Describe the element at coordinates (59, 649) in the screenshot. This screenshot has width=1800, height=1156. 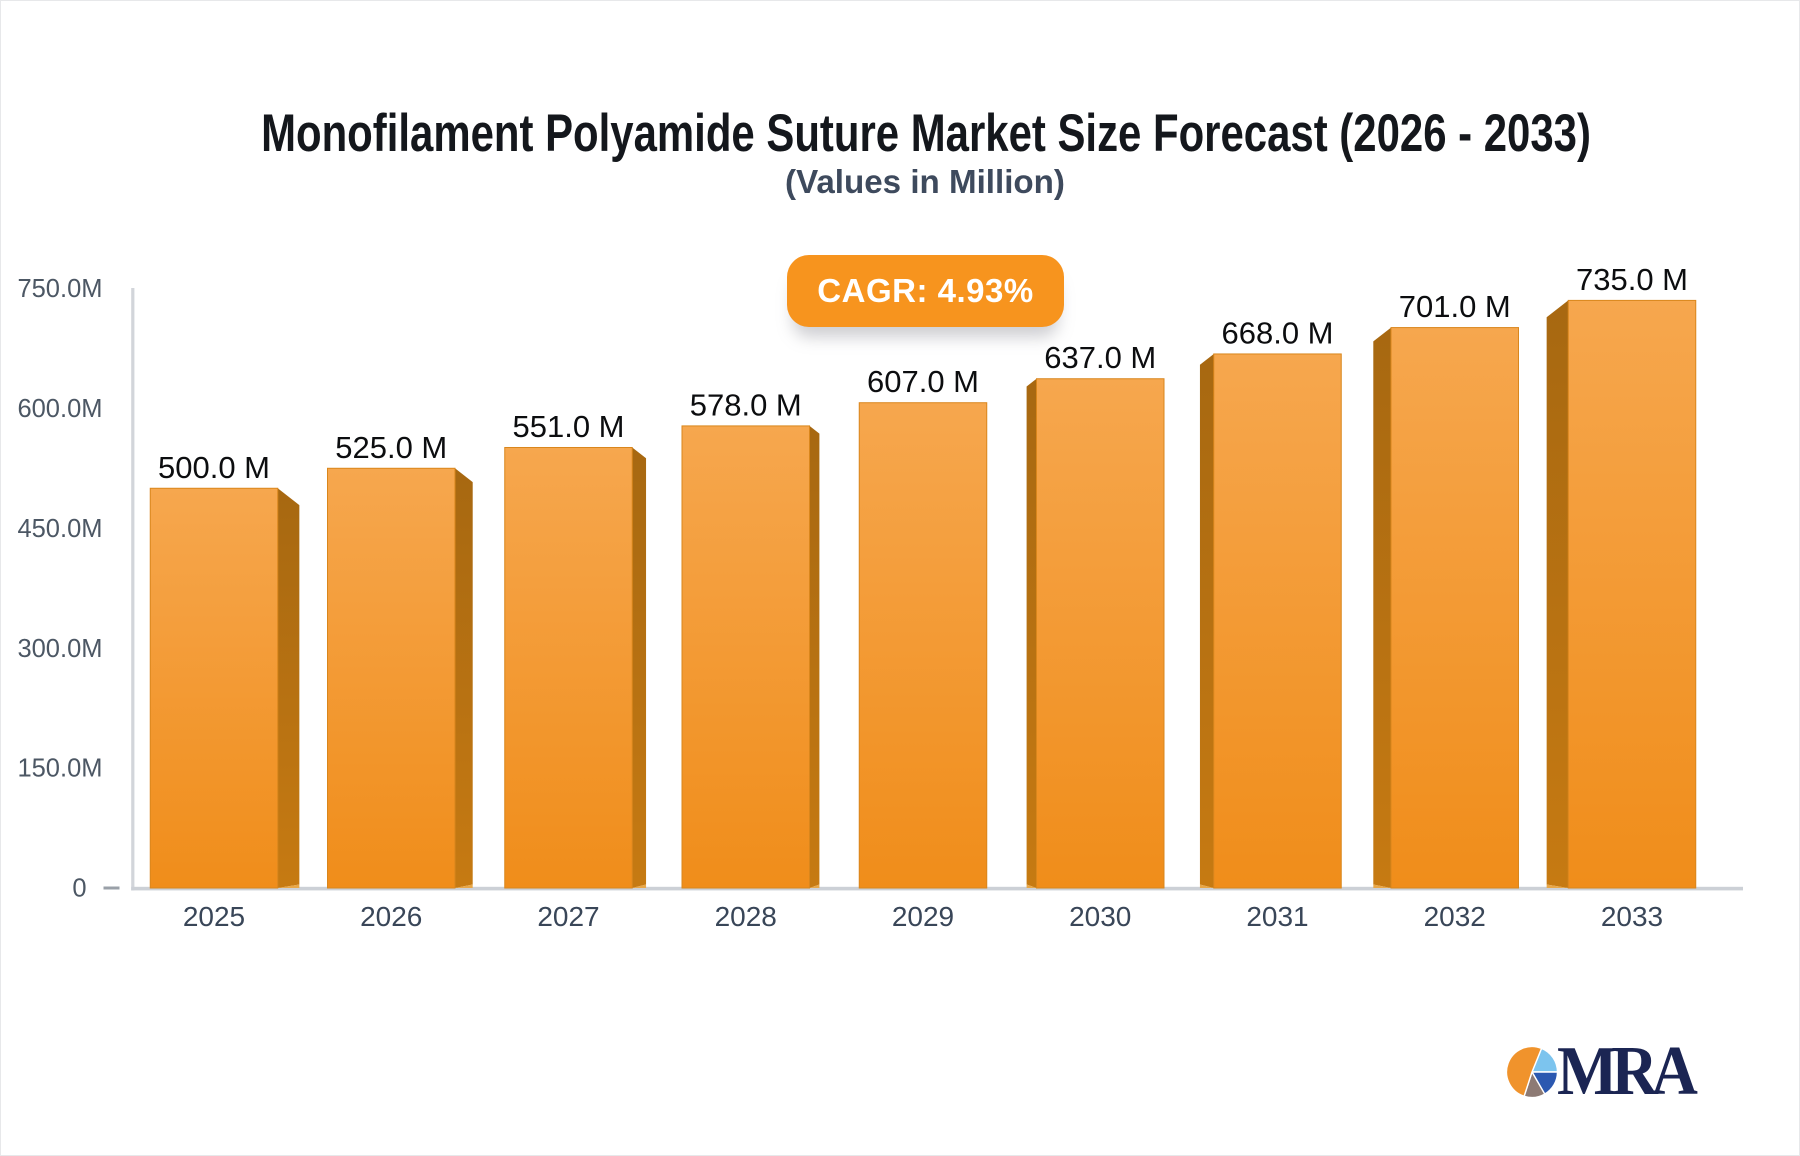
I see `y-tick-label: 300.0M` at that location.